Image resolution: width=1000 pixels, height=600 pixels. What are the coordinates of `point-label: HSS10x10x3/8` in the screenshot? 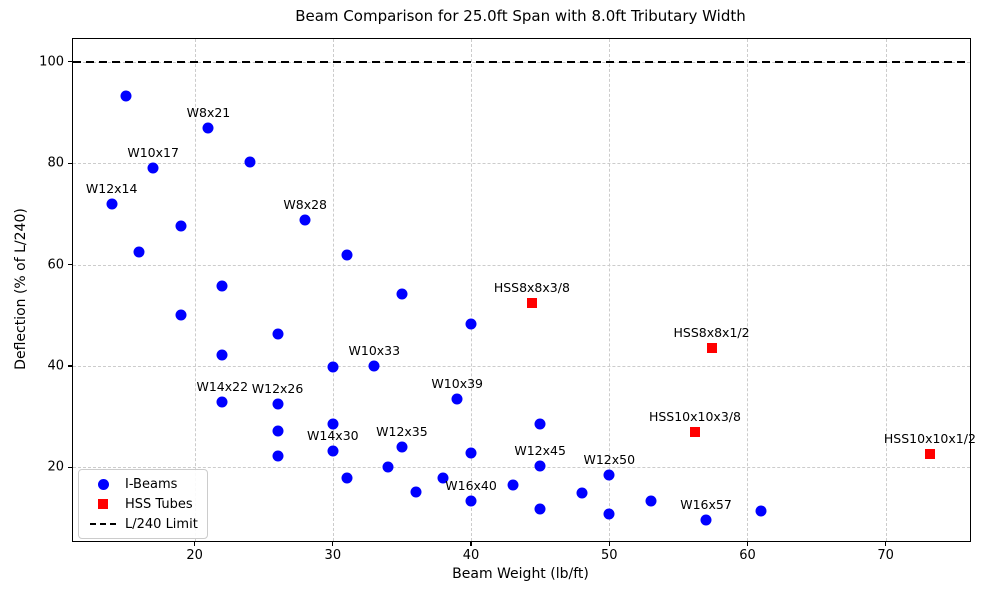 It's located at (694, 416).